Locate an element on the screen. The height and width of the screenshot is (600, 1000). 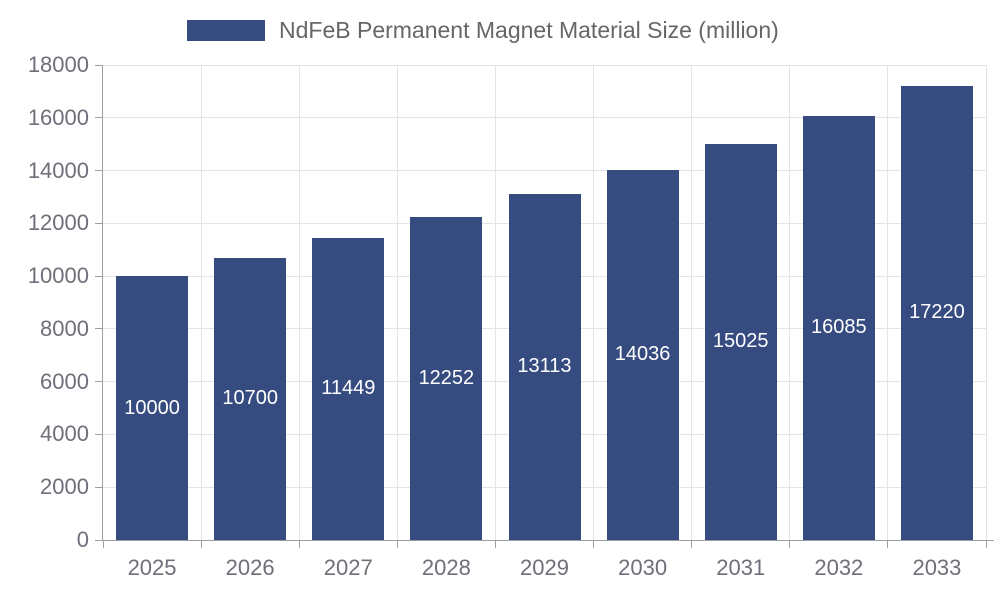
y-axis-line is located at coordinates (102, 302).